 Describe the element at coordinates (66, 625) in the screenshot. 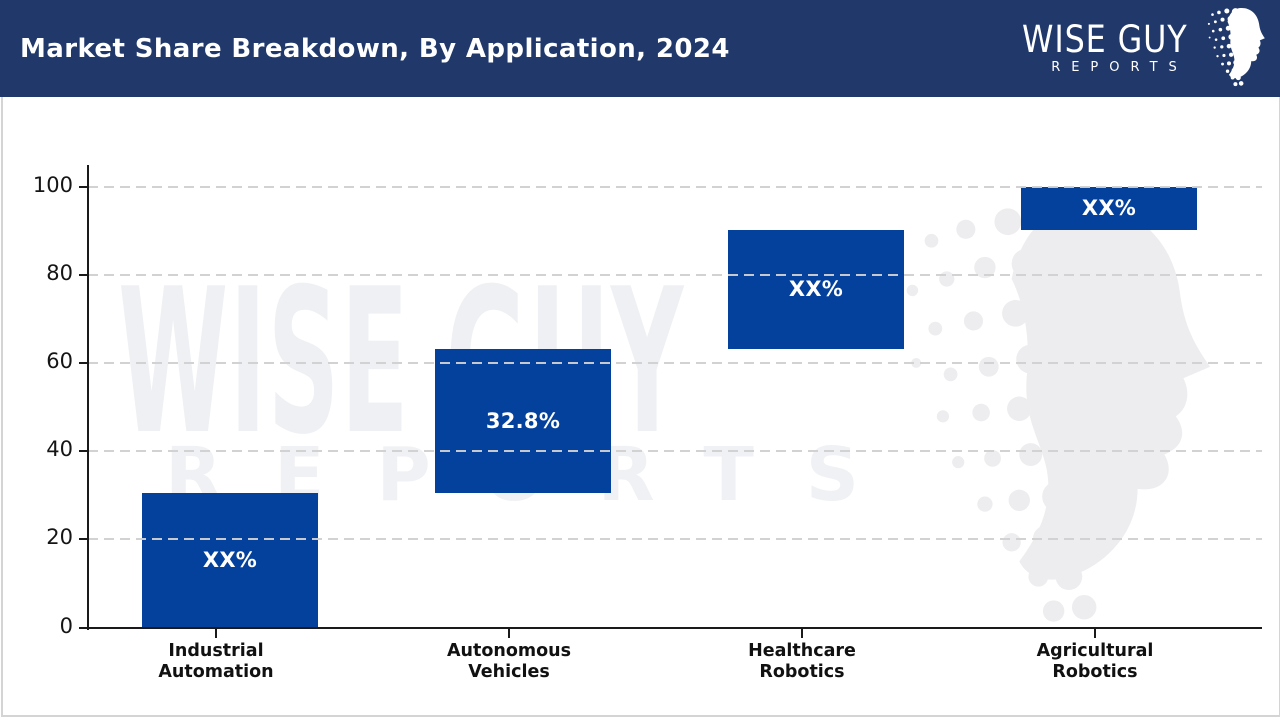

I see `y-tick-label: 0` at that location.